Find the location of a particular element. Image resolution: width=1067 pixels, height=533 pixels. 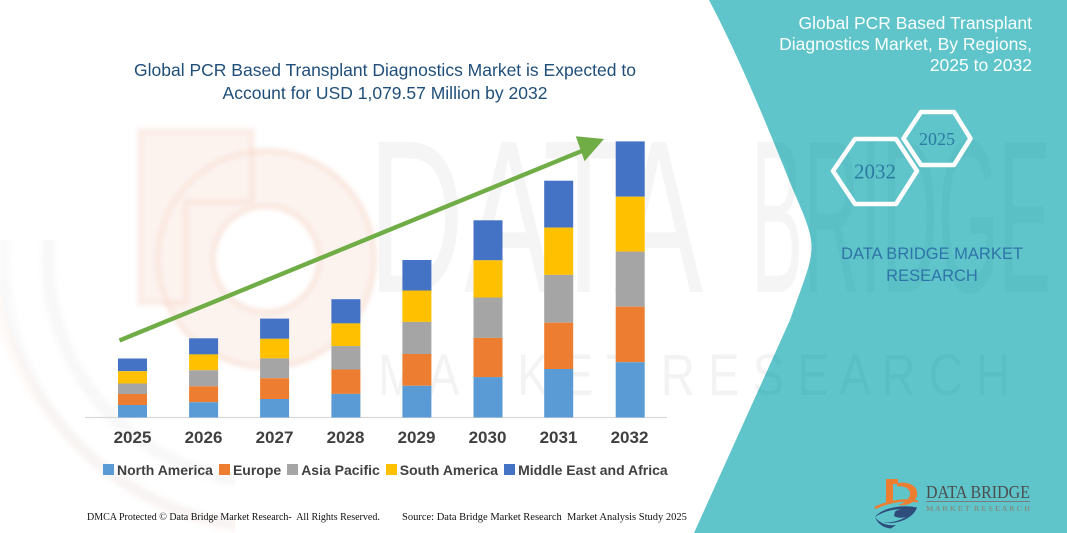

svg-text: 2032 is located at coordinates (875, 172).